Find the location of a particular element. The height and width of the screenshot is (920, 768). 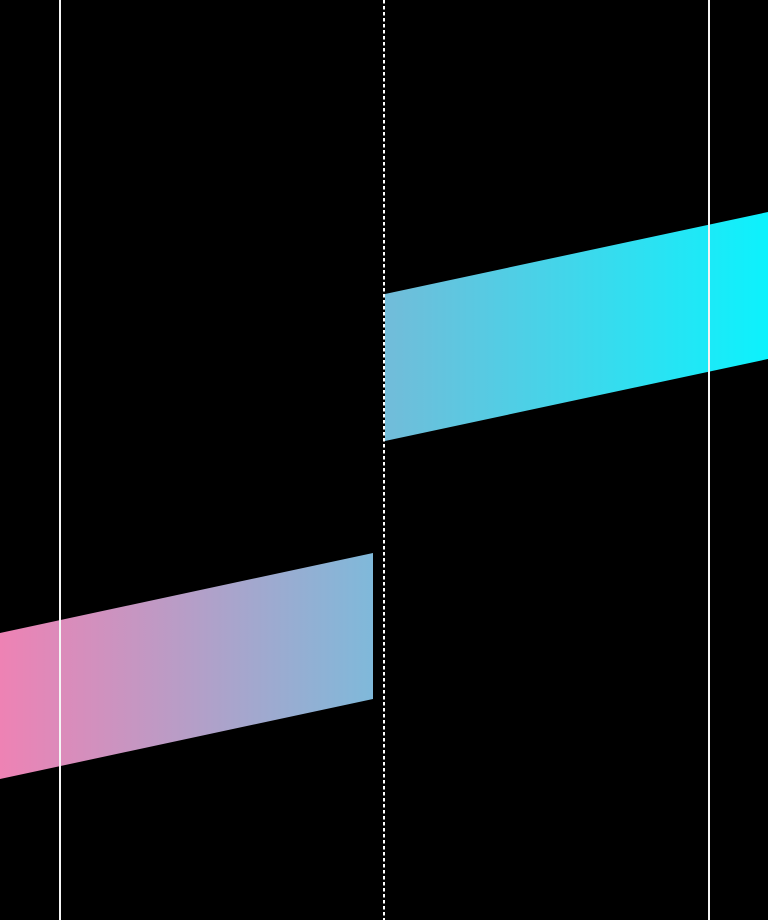

gridline-middle is located at coordinates (384, 460).